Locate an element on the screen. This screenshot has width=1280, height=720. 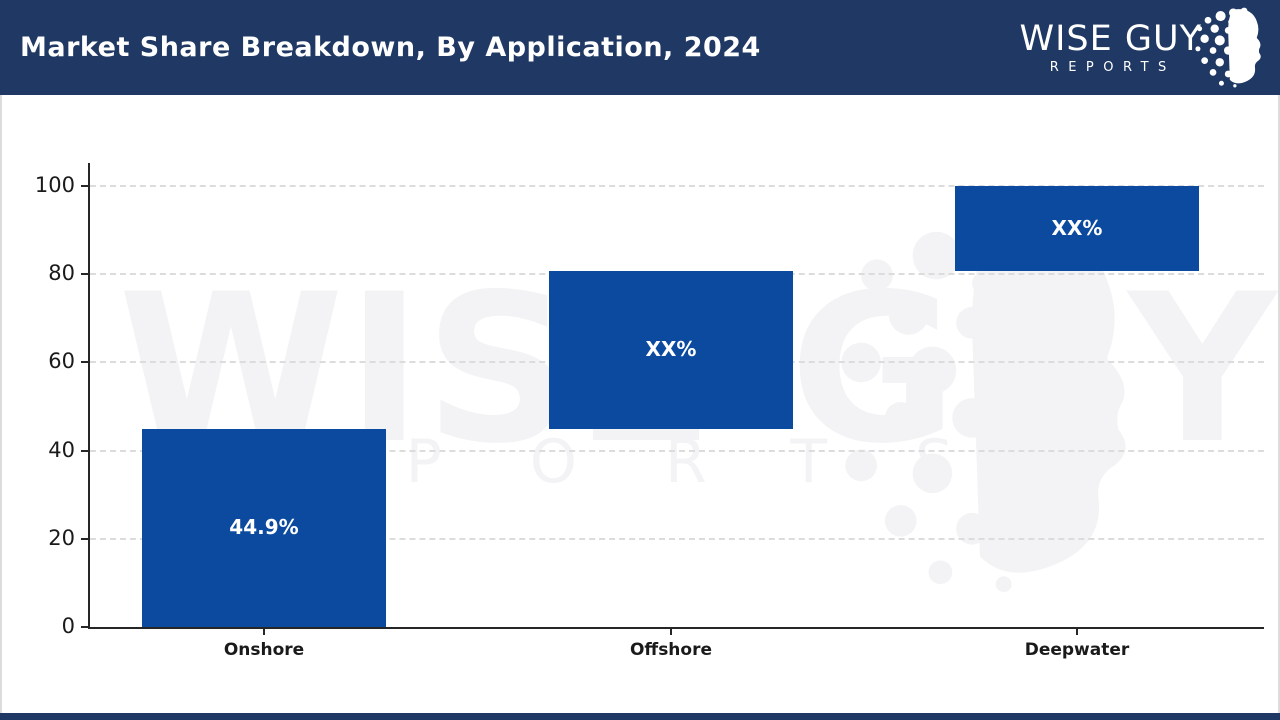
y-tick-label: 60 is located at coordinates (61, 361).